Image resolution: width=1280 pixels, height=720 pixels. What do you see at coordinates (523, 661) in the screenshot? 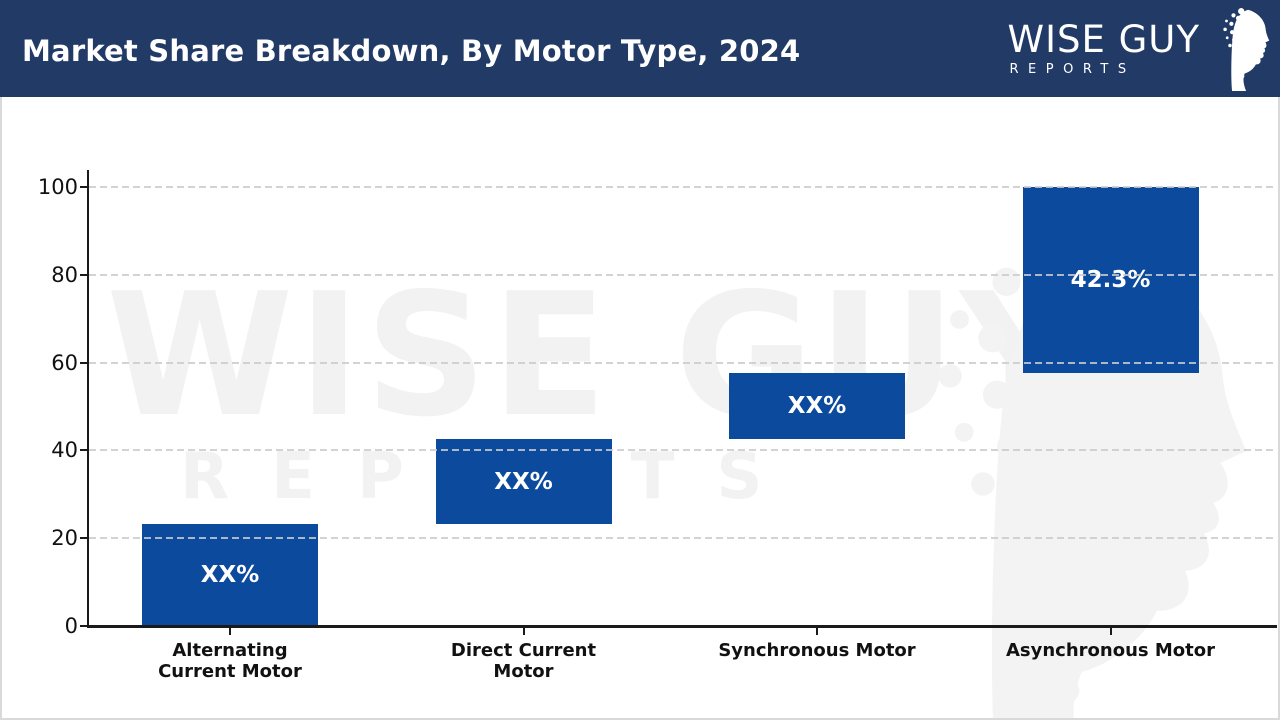
I see `x-category-label-2: Direct Current Motor` at bounding box center [523, 661].